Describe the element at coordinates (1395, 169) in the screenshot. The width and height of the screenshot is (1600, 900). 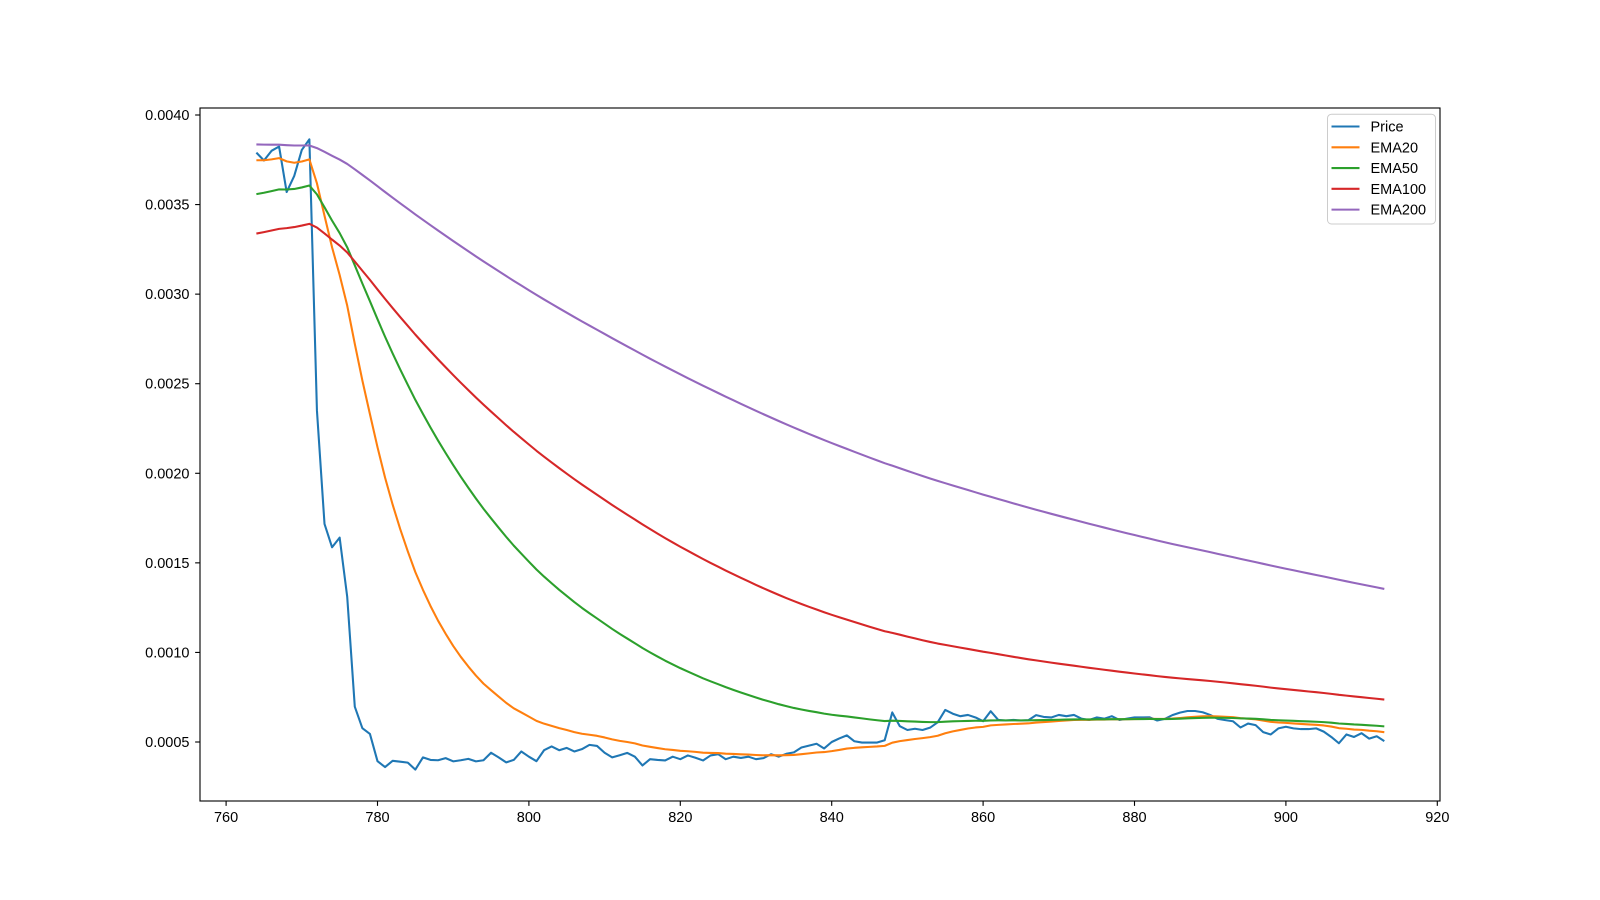
I see `svg-text: EMA50` at that location.